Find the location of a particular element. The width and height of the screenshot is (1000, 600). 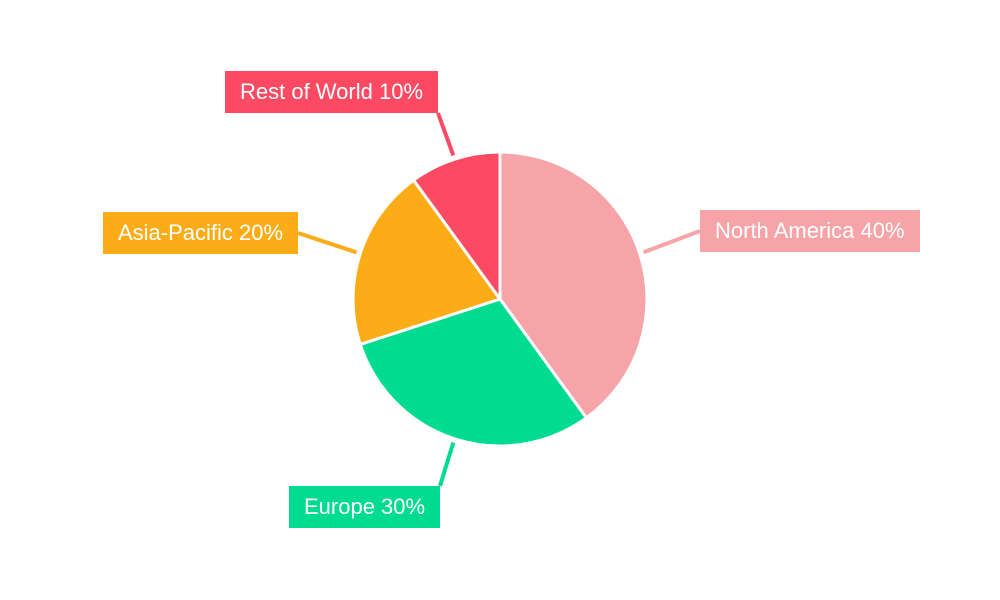

pie-label-europe: Europe 30% is located at coordinates (365, 507).